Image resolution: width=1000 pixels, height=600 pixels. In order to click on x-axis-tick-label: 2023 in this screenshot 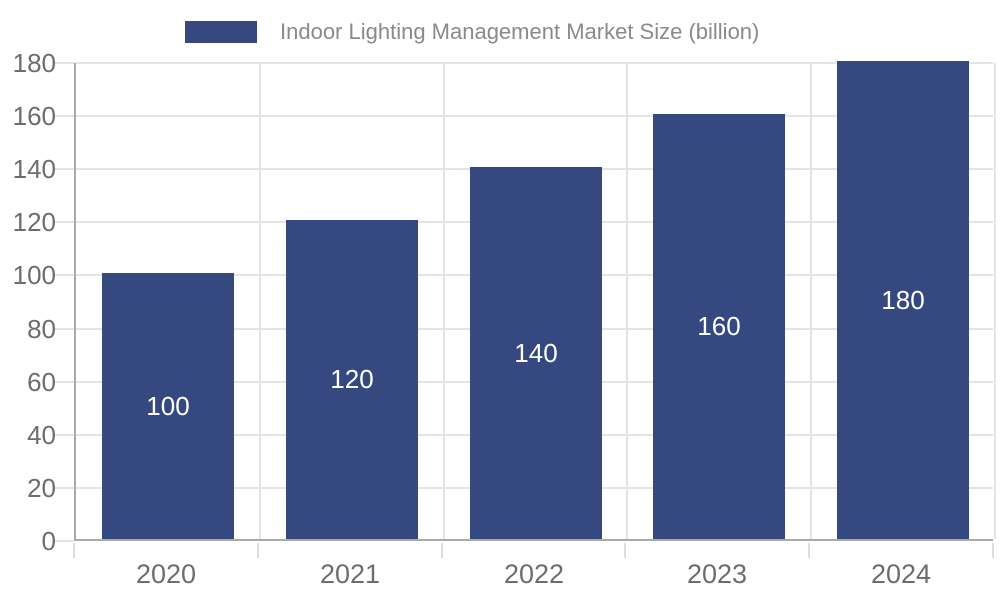, I will do `click(717, 574)`.